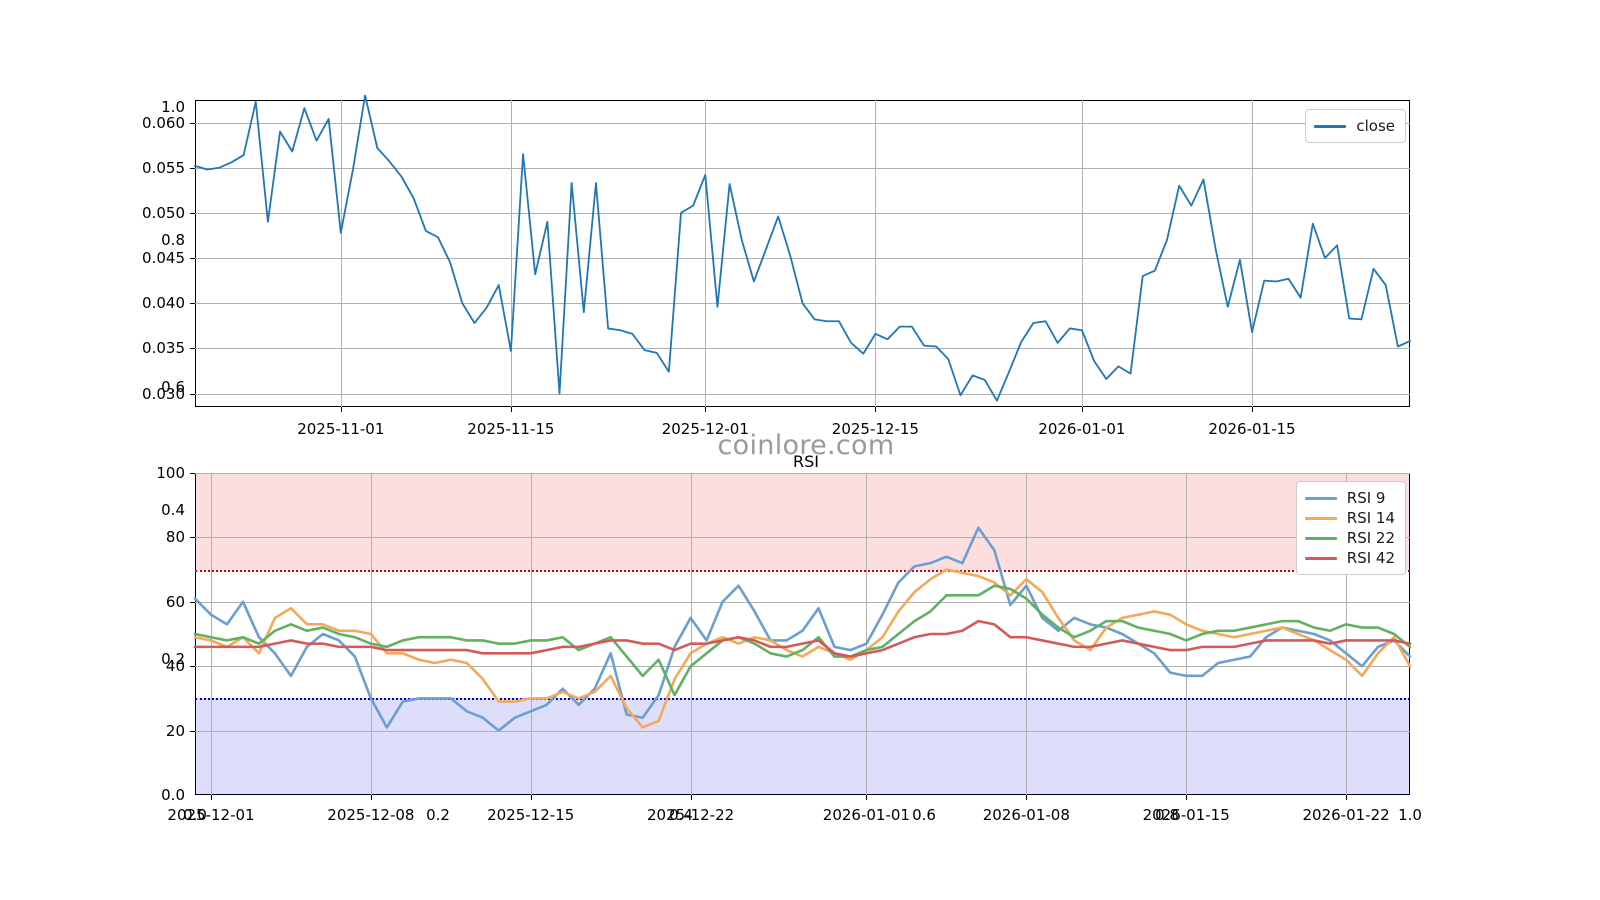 The width and height of the screenshot is (1600, 900). I want to click on price-legend-item: close, so click(1354, 126).